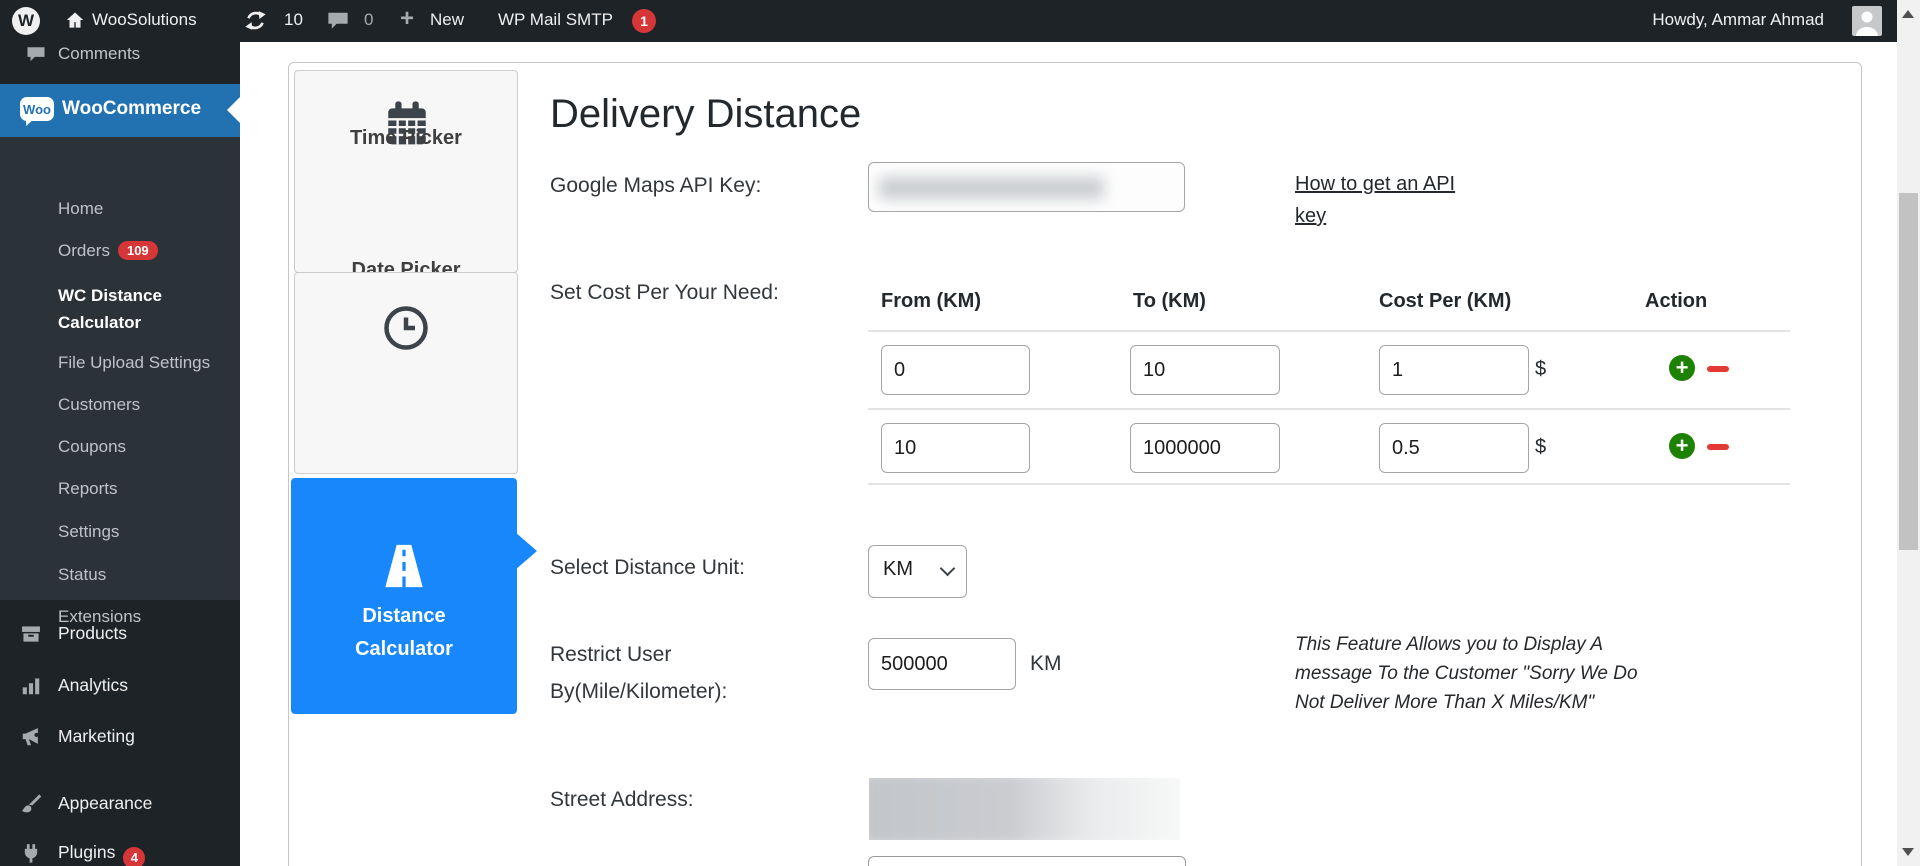  Describe the element at coordinates (89, 531) in the screenshot. I see `sidebar-item-settings: Settings` at that location.